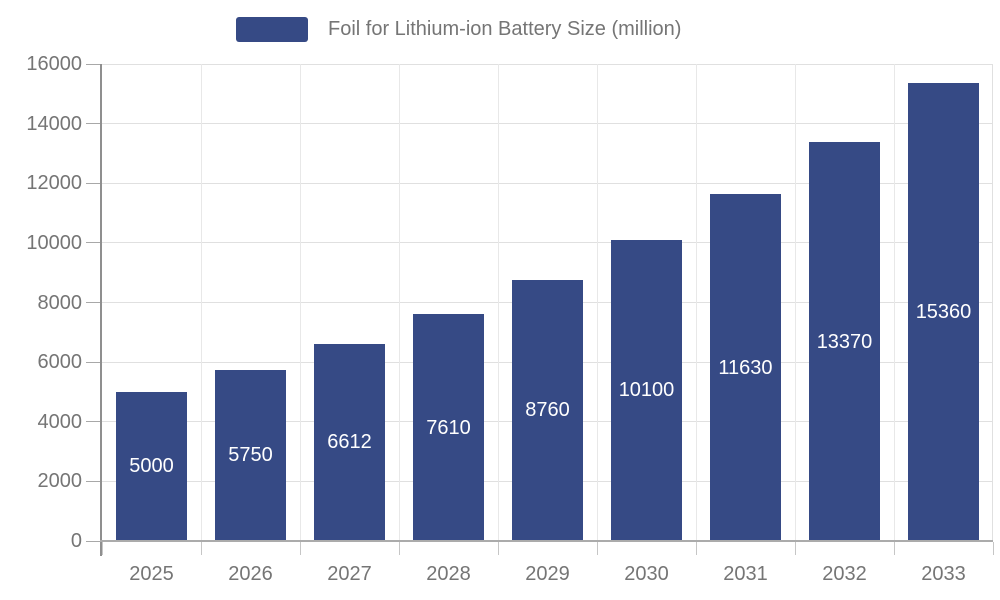 This screenshot has height=600, width=1000. I want to click on x-tick-label: 2027, so click(349, 574).